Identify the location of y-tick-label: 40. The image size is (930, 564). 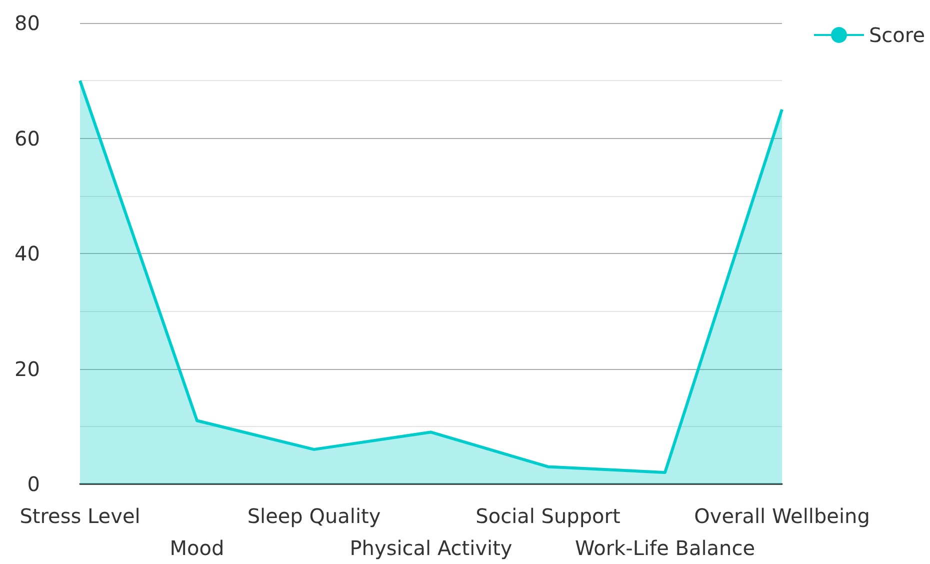
(27, 254).